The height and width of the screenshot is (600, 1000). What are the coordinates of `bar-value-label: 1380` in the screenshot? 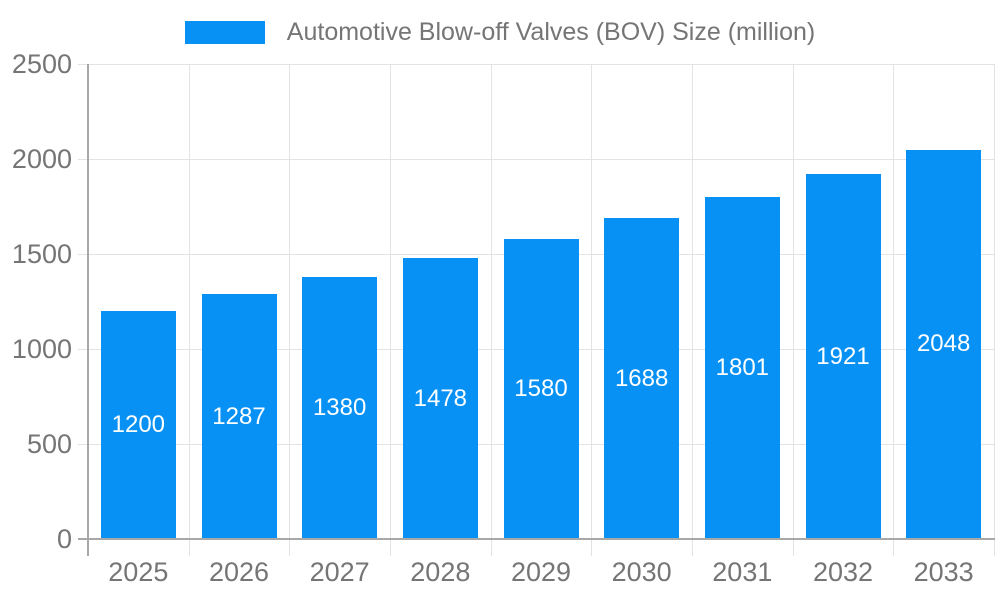 It's located at (339, 407).